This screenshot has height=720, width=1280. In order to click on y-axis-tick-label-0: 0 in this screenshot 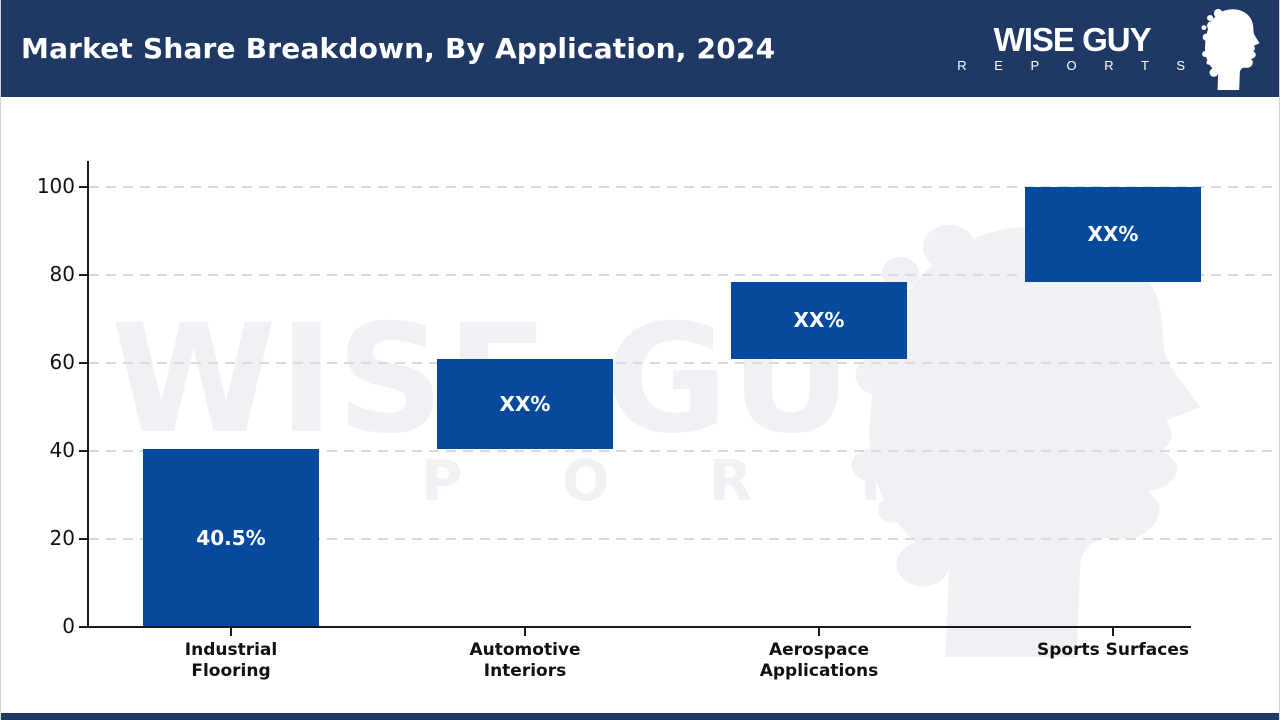, I will do `click(68, 626)`.